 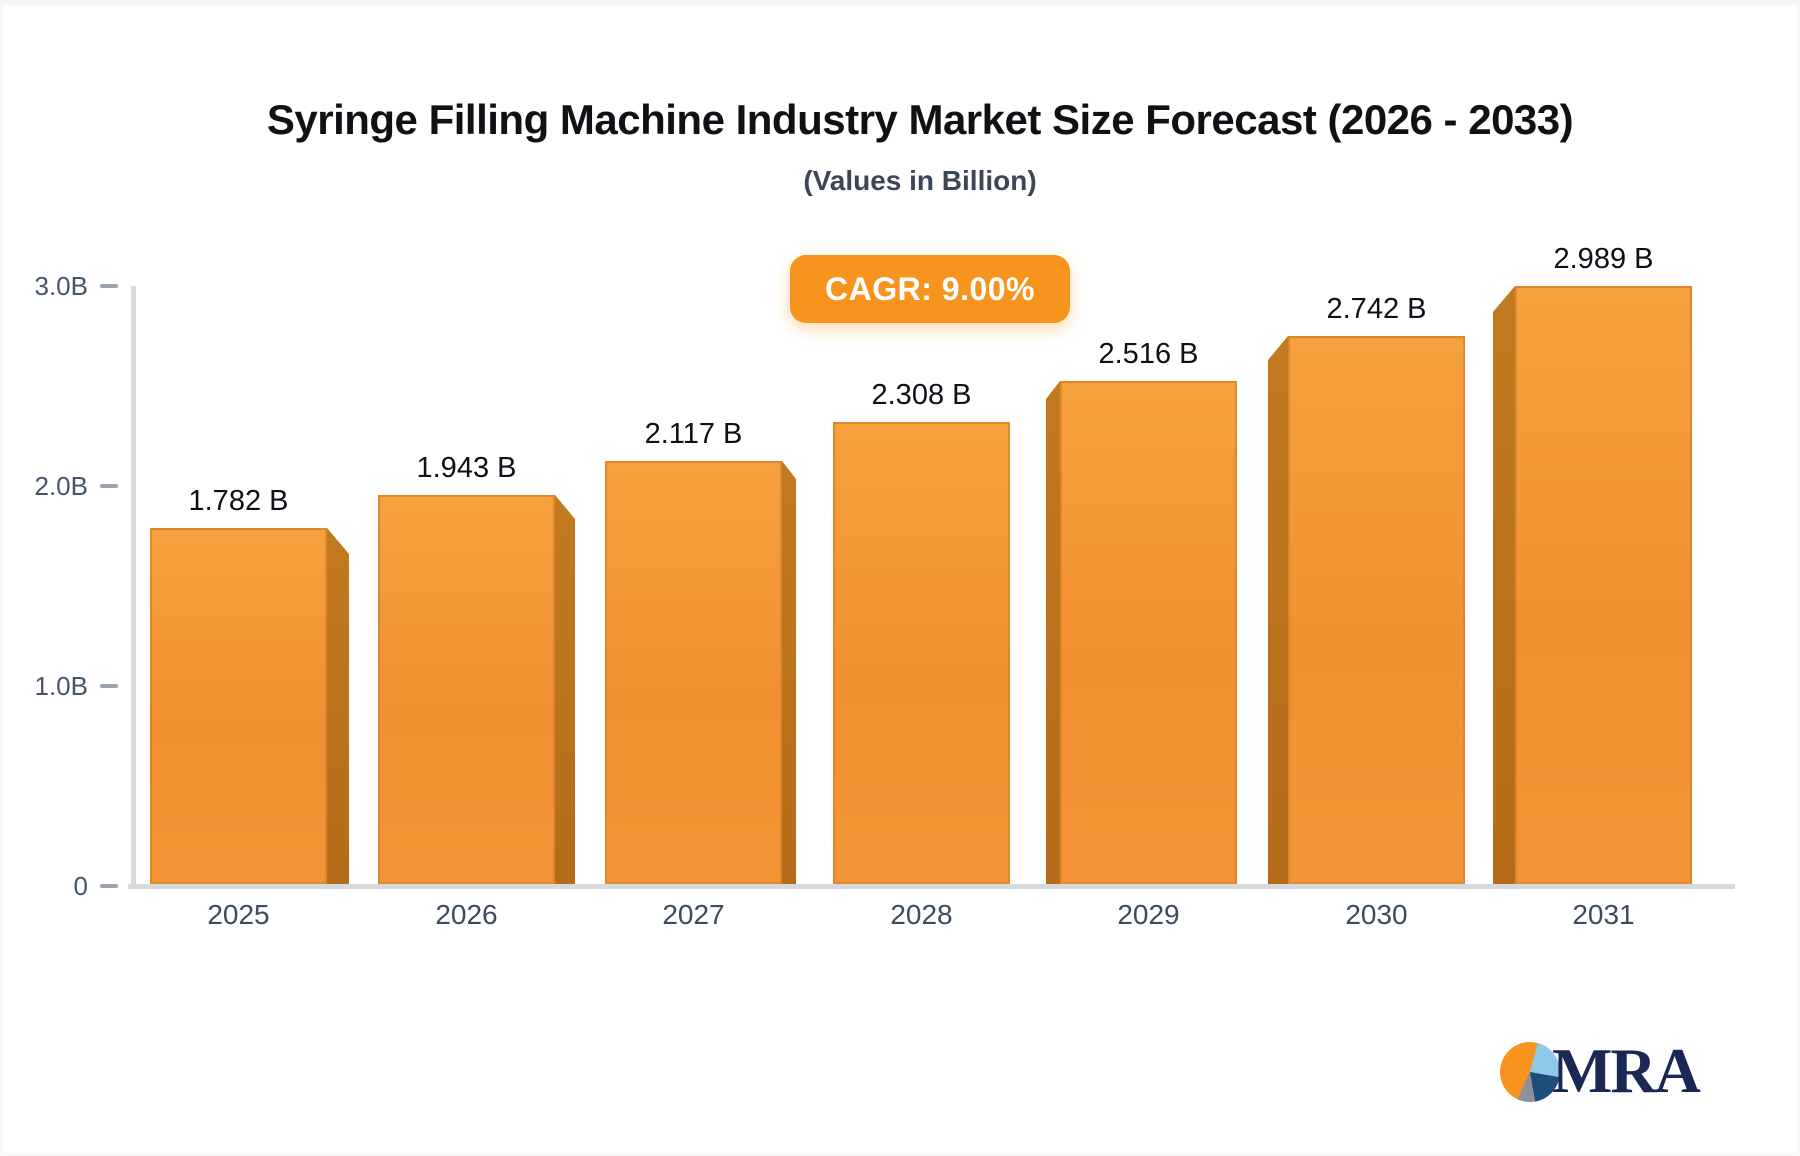 What do you see at coordinates (1376, 610) in the screenshot?
I see `bar-2030` at bounding box center [1376, 610].